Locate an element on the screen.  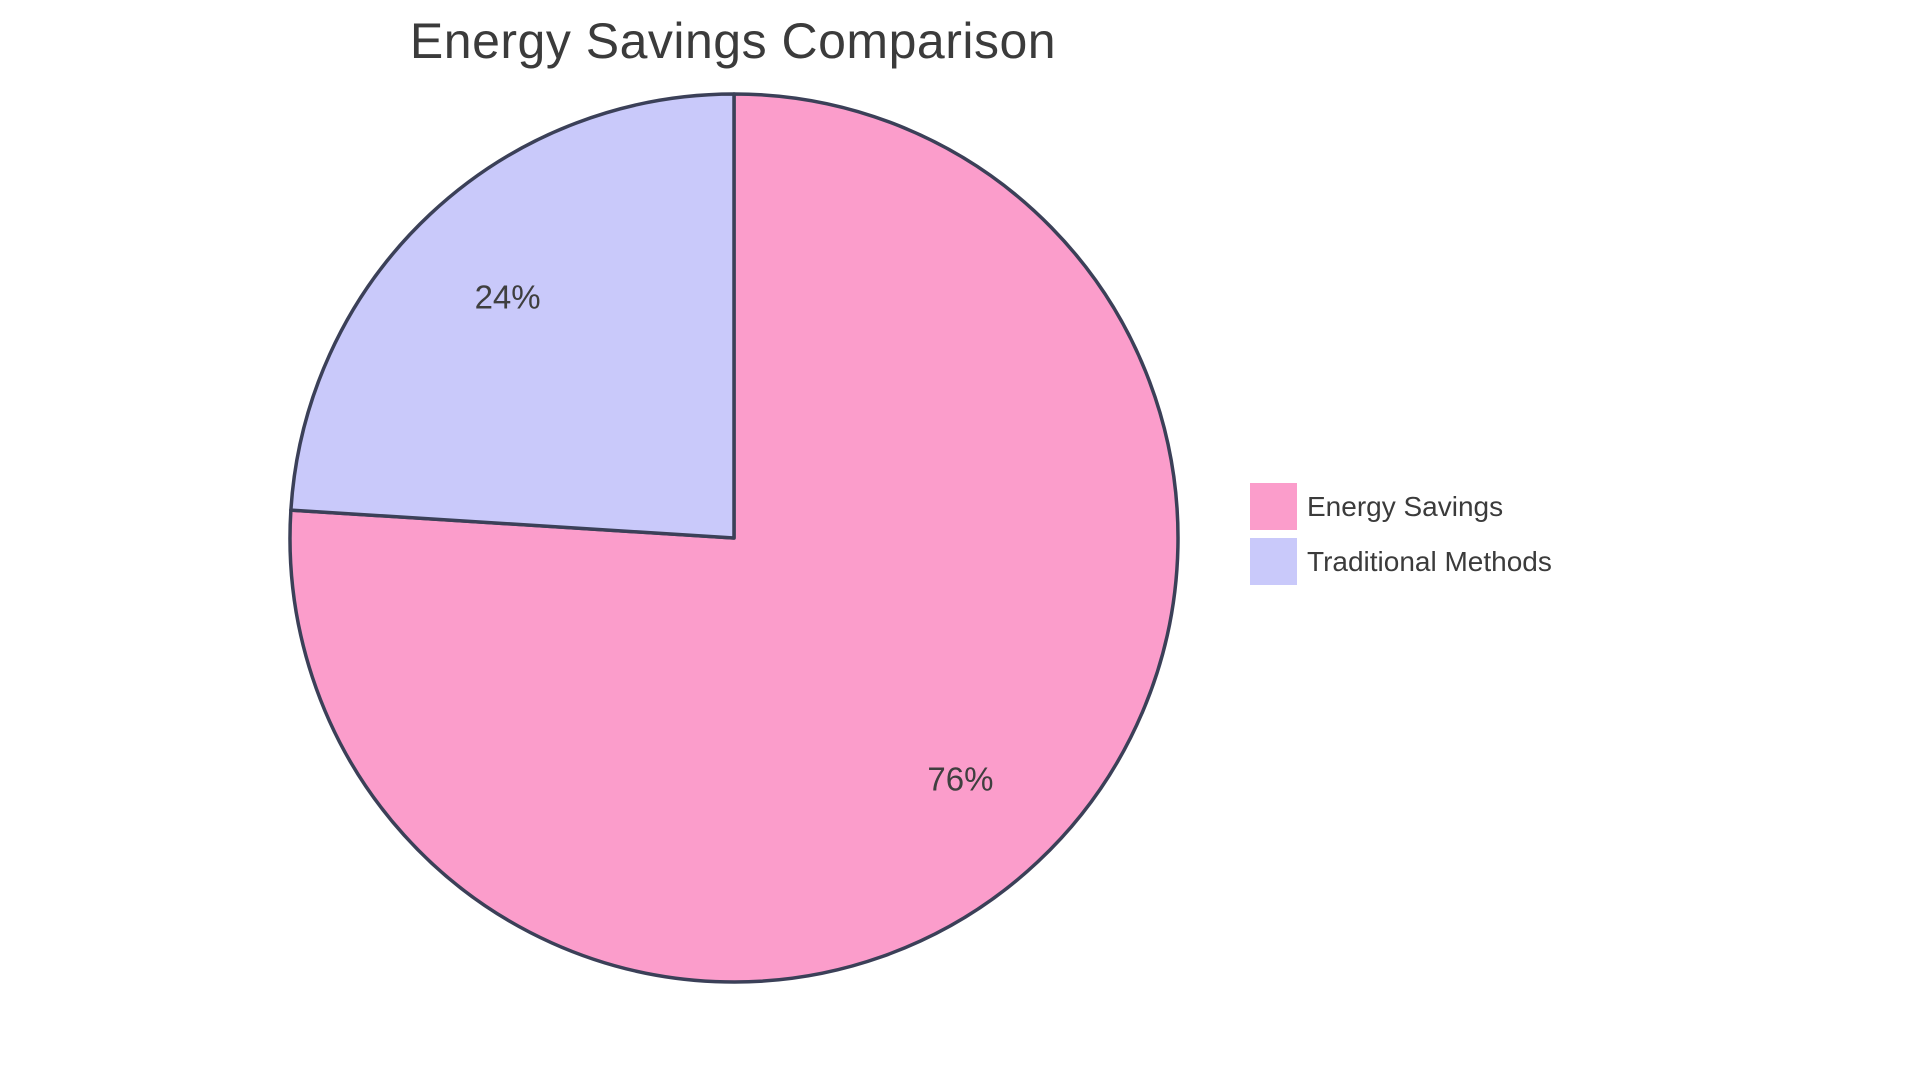
legend-swatch-energy-savings is located at coordinates (1273, 506).